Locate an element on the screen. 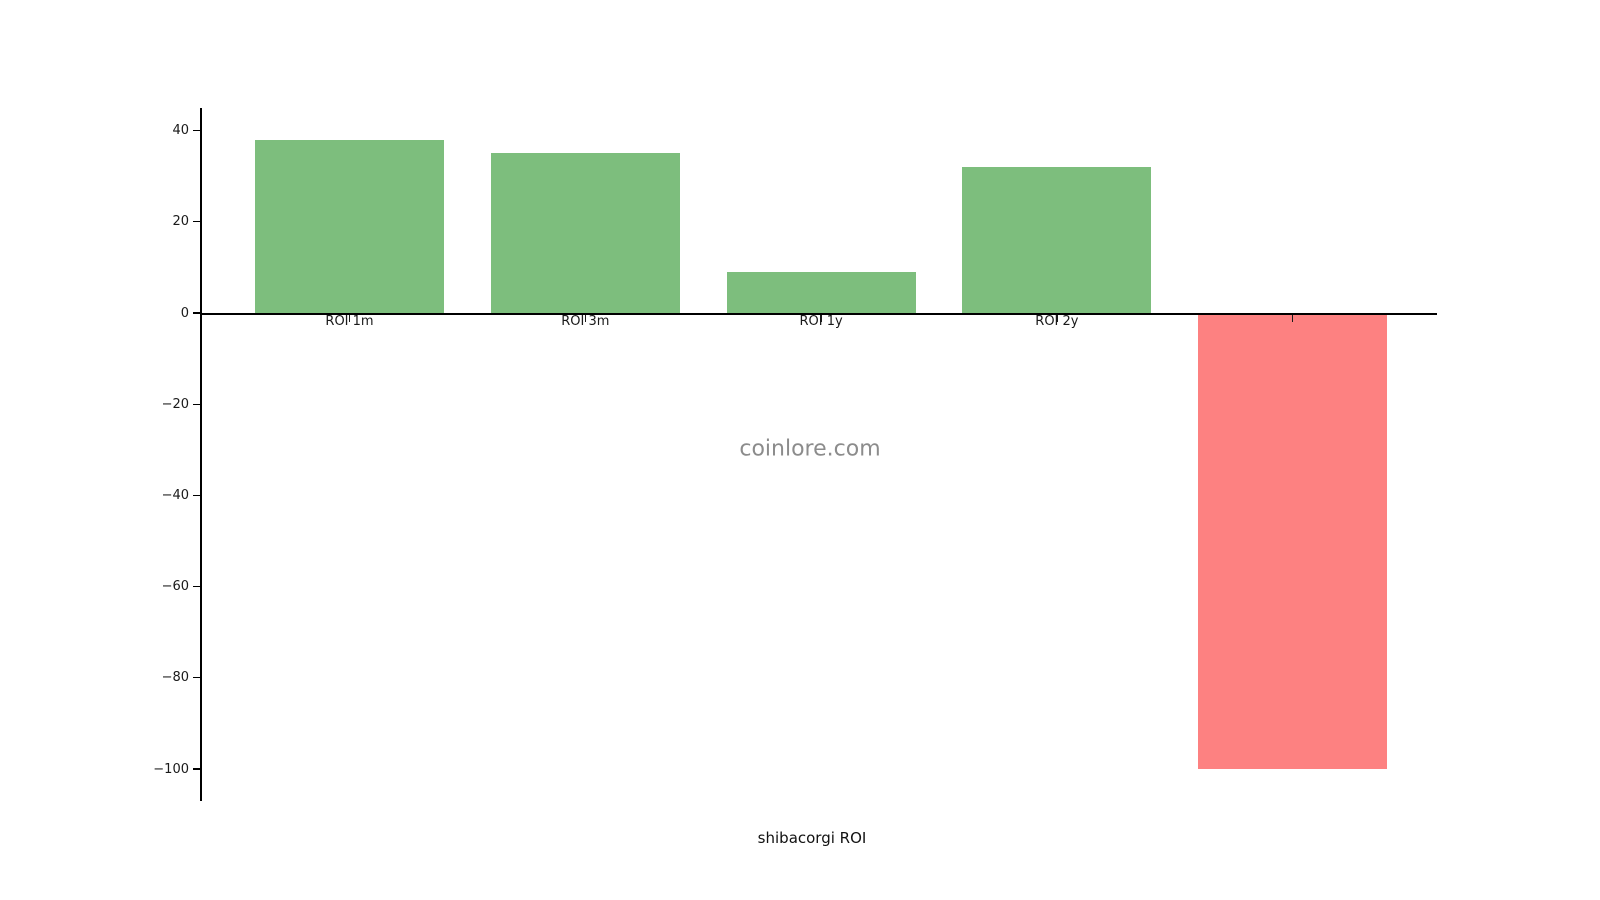 This screenshot has height=900, width=1600. x-tick-label: ROI 3m is located at coordinates (585, 321).